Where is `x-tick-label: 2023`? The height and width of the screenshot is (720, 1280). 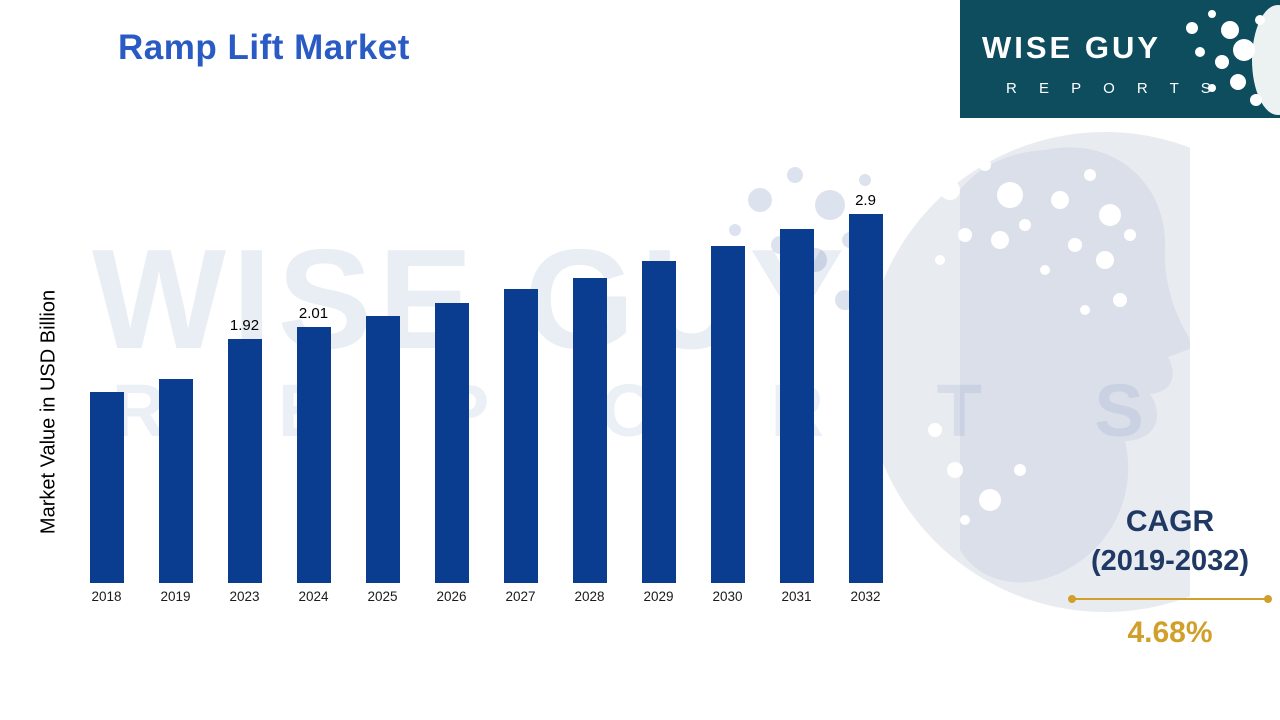 x-tick-label: 2023 is located at coordinates (244, 596).